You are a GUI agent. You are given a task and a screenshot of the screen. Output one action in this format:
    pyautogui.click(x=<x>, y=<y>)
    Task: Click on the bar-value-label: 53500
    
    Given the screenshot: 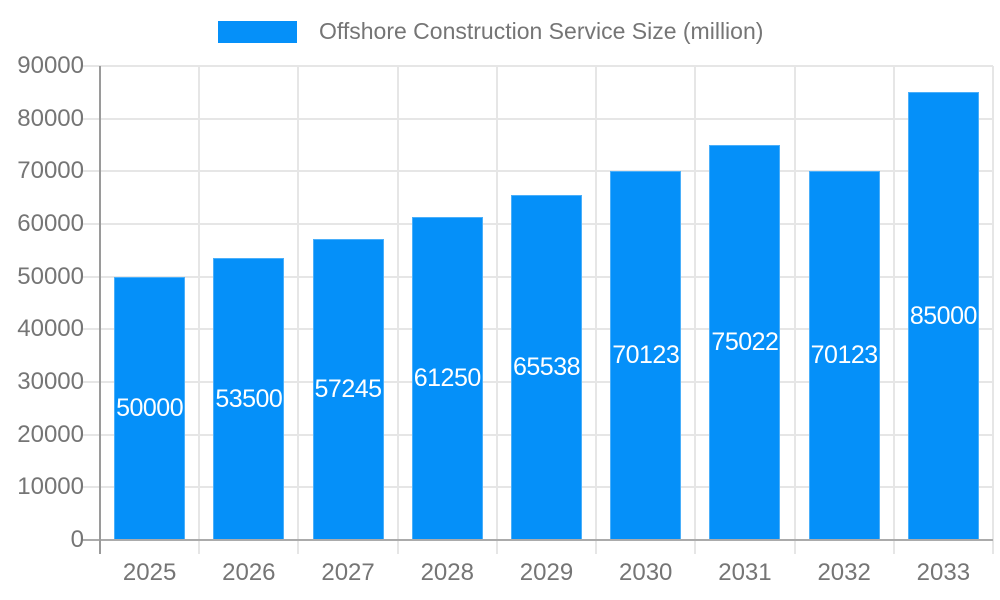 What is the action you would take?
    pyautogui.click(x=249, y=398)
    